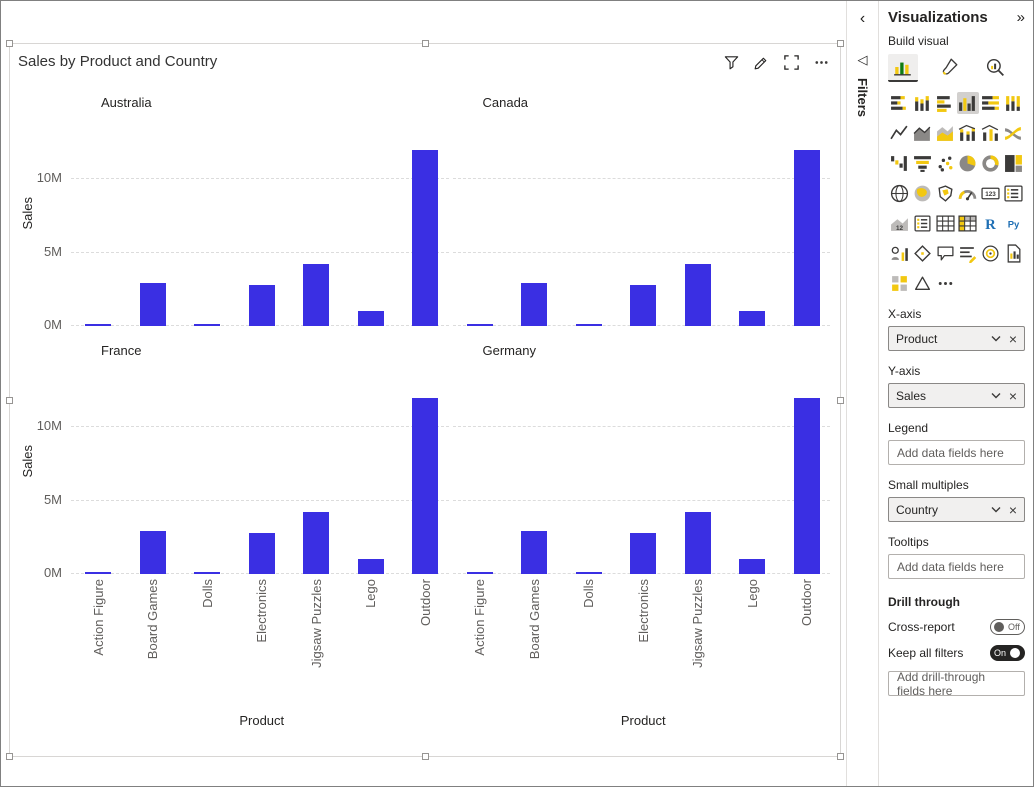  I want to click on resize-handle-bottom, so click(425, 756).